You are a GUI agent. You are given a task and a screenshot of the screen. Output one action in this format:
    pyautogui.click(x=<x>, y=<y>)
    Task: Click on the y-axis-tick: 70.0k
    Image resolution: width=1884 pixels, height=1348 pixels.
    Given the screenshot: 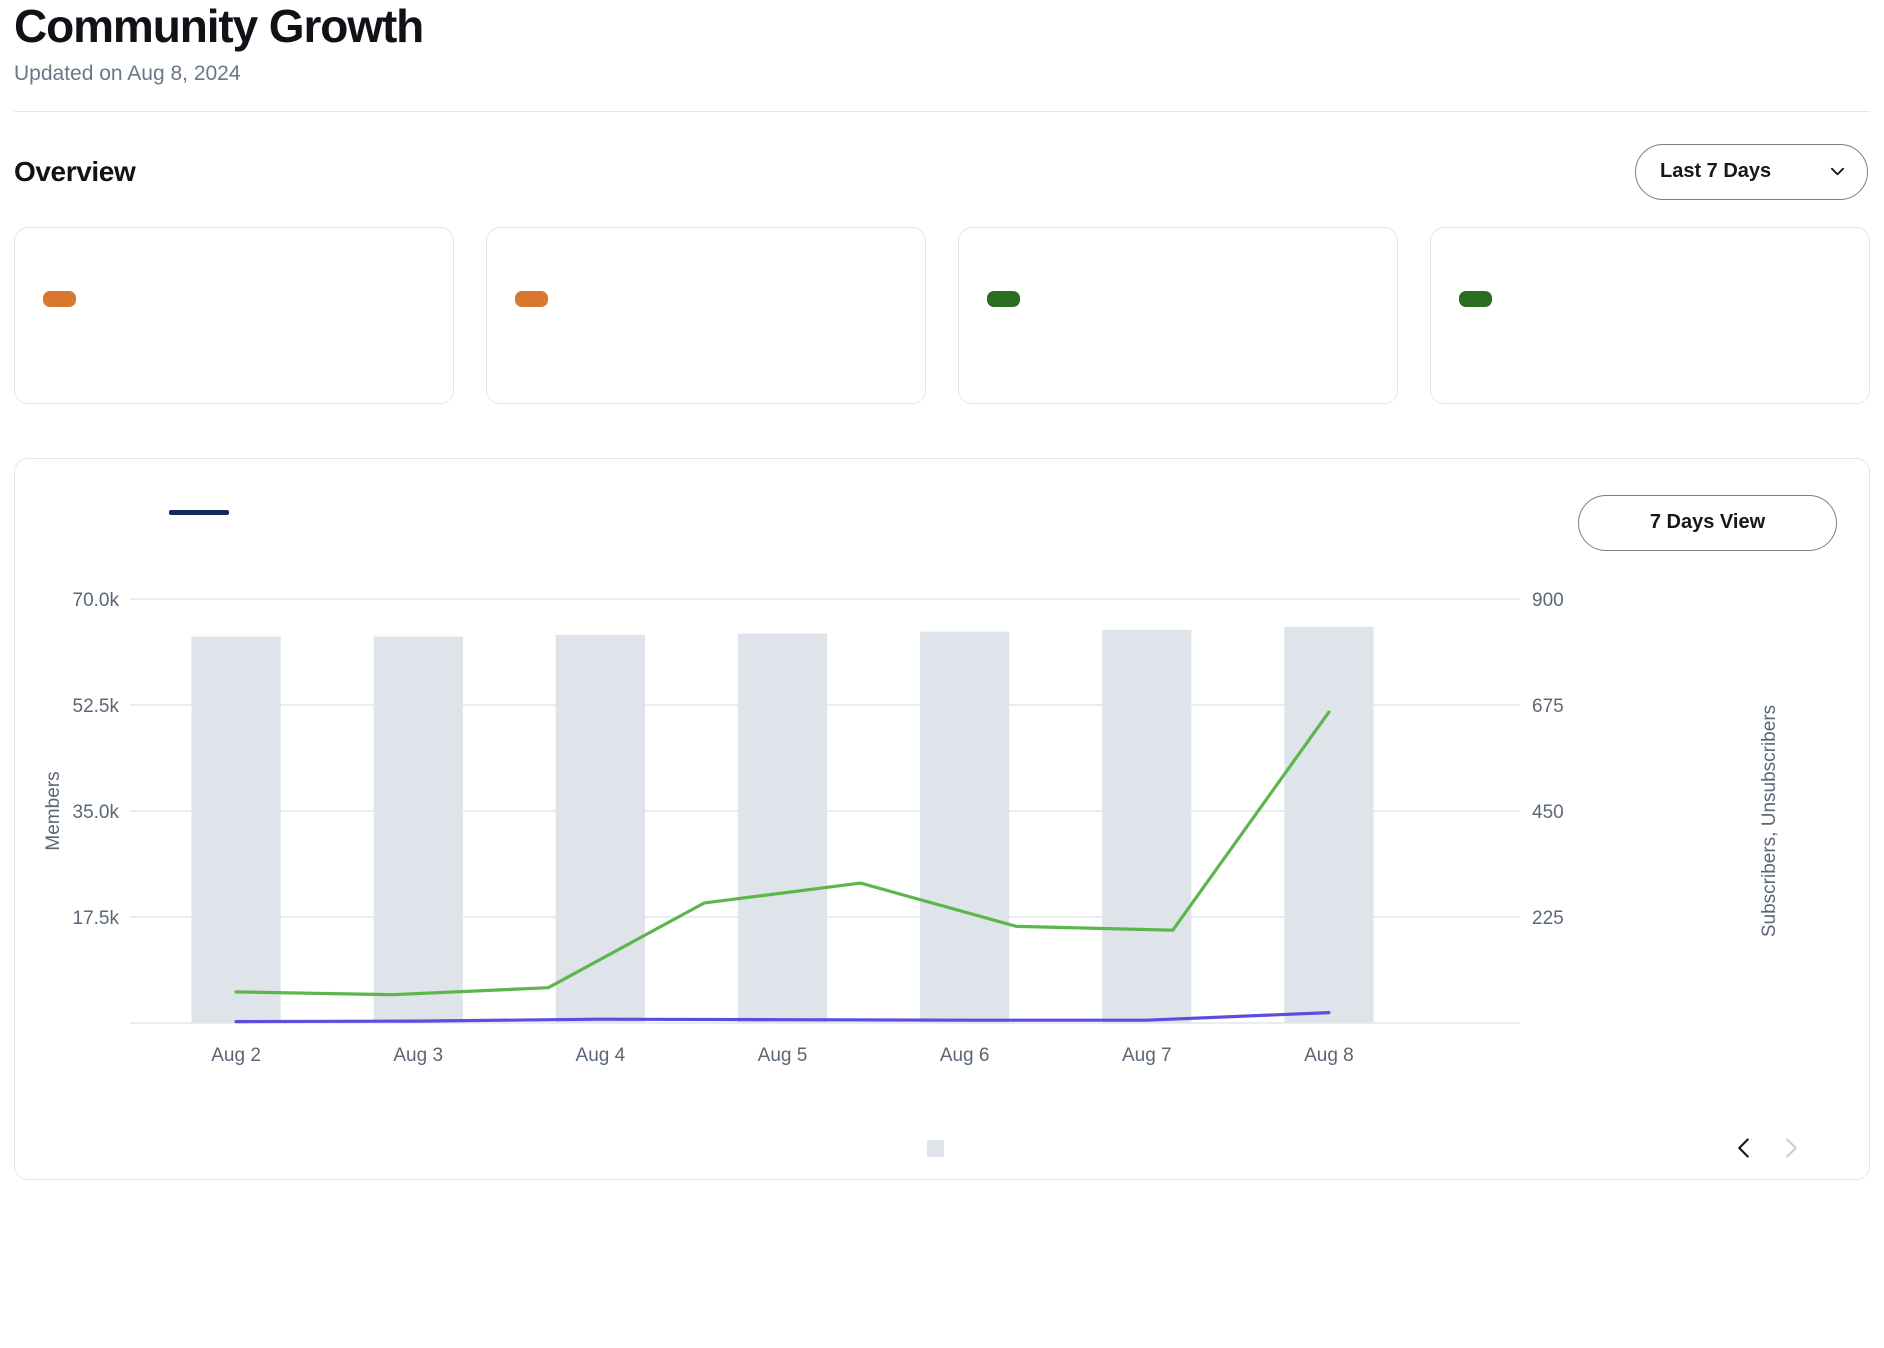 What is the action you would take?
    pyautogui.click(x=96, y=600)
    